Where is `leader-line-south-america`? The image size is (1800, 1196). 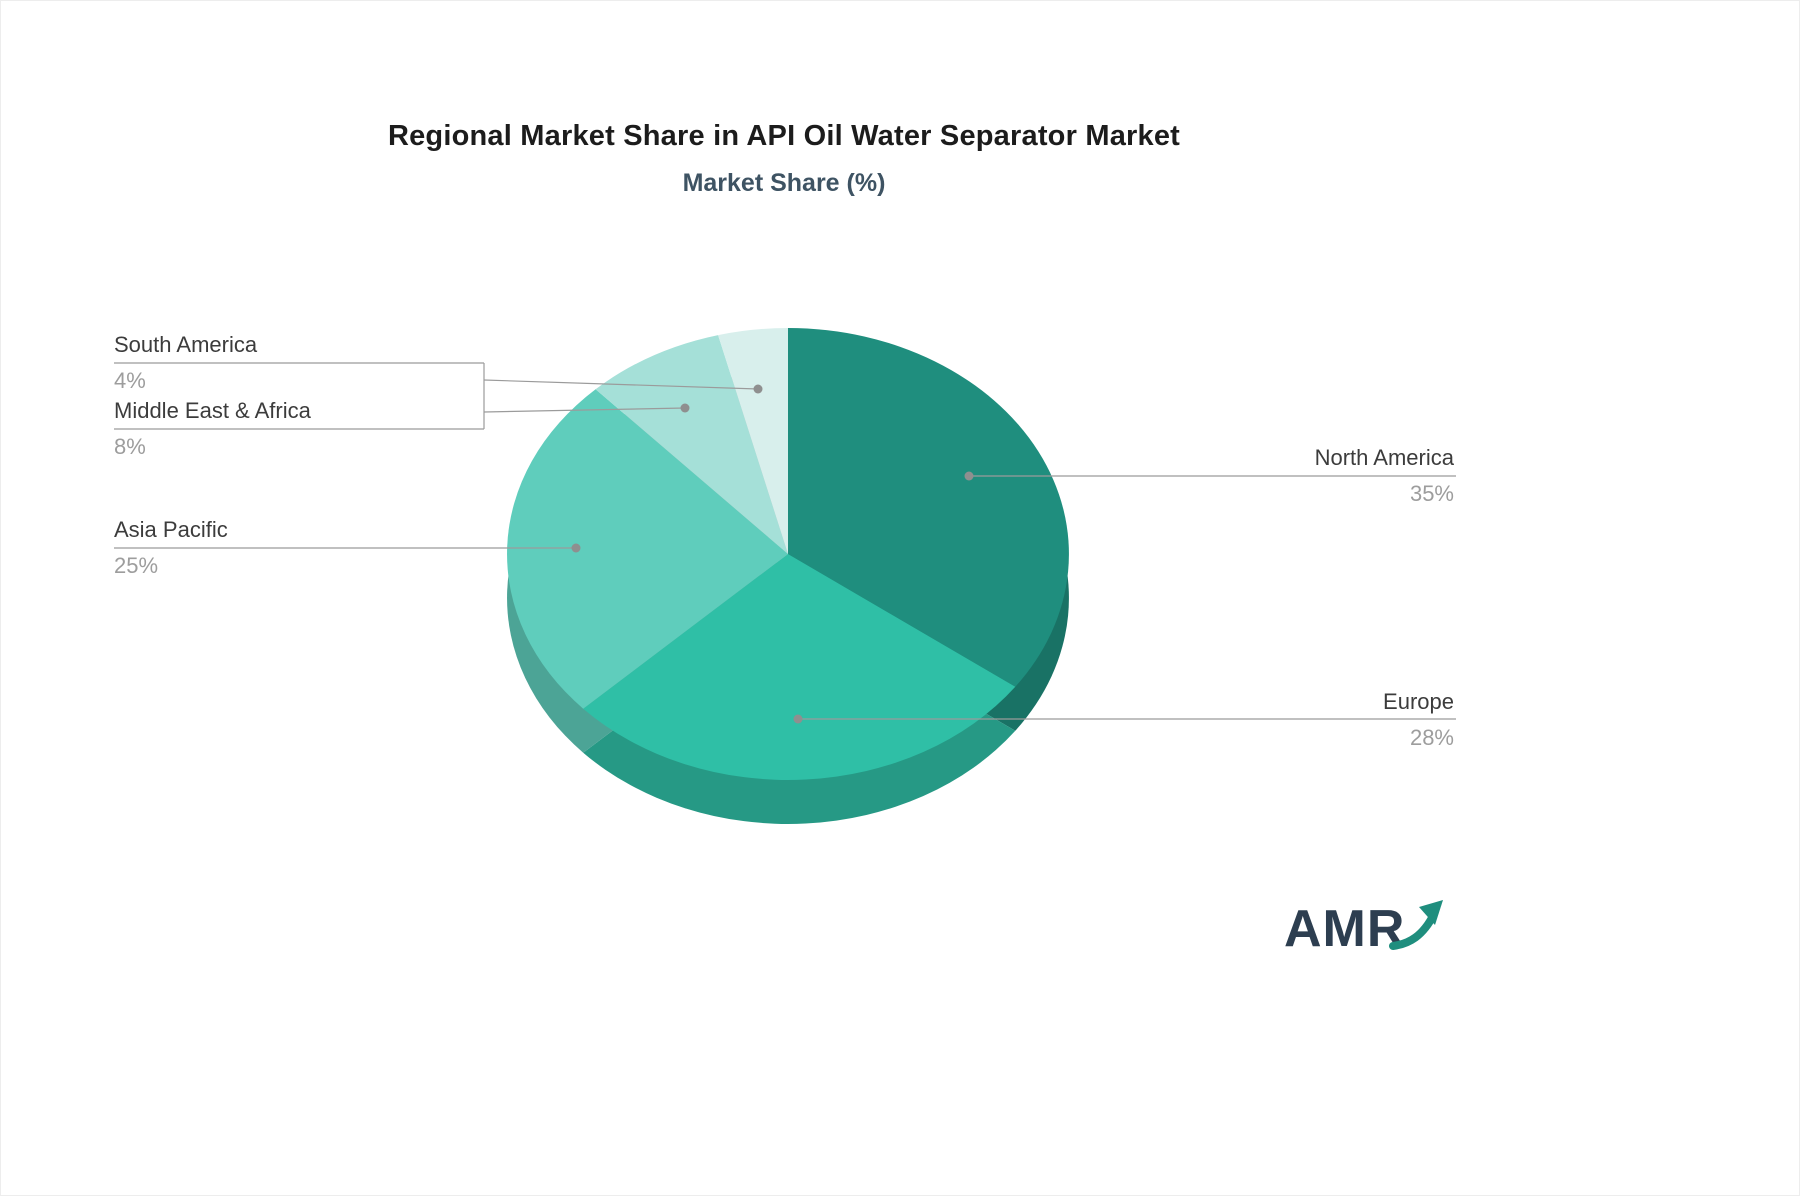 leader-line-south-america is located at coordinates (621, 384).